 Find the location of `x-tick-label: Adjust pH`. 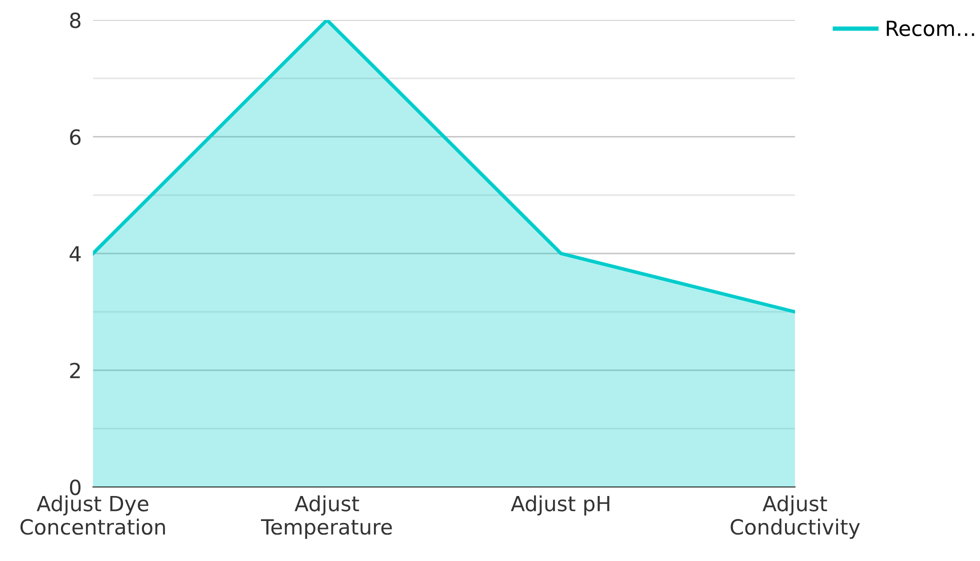

x-tick-label: Adjust pH is located at coordinates (560, 505).